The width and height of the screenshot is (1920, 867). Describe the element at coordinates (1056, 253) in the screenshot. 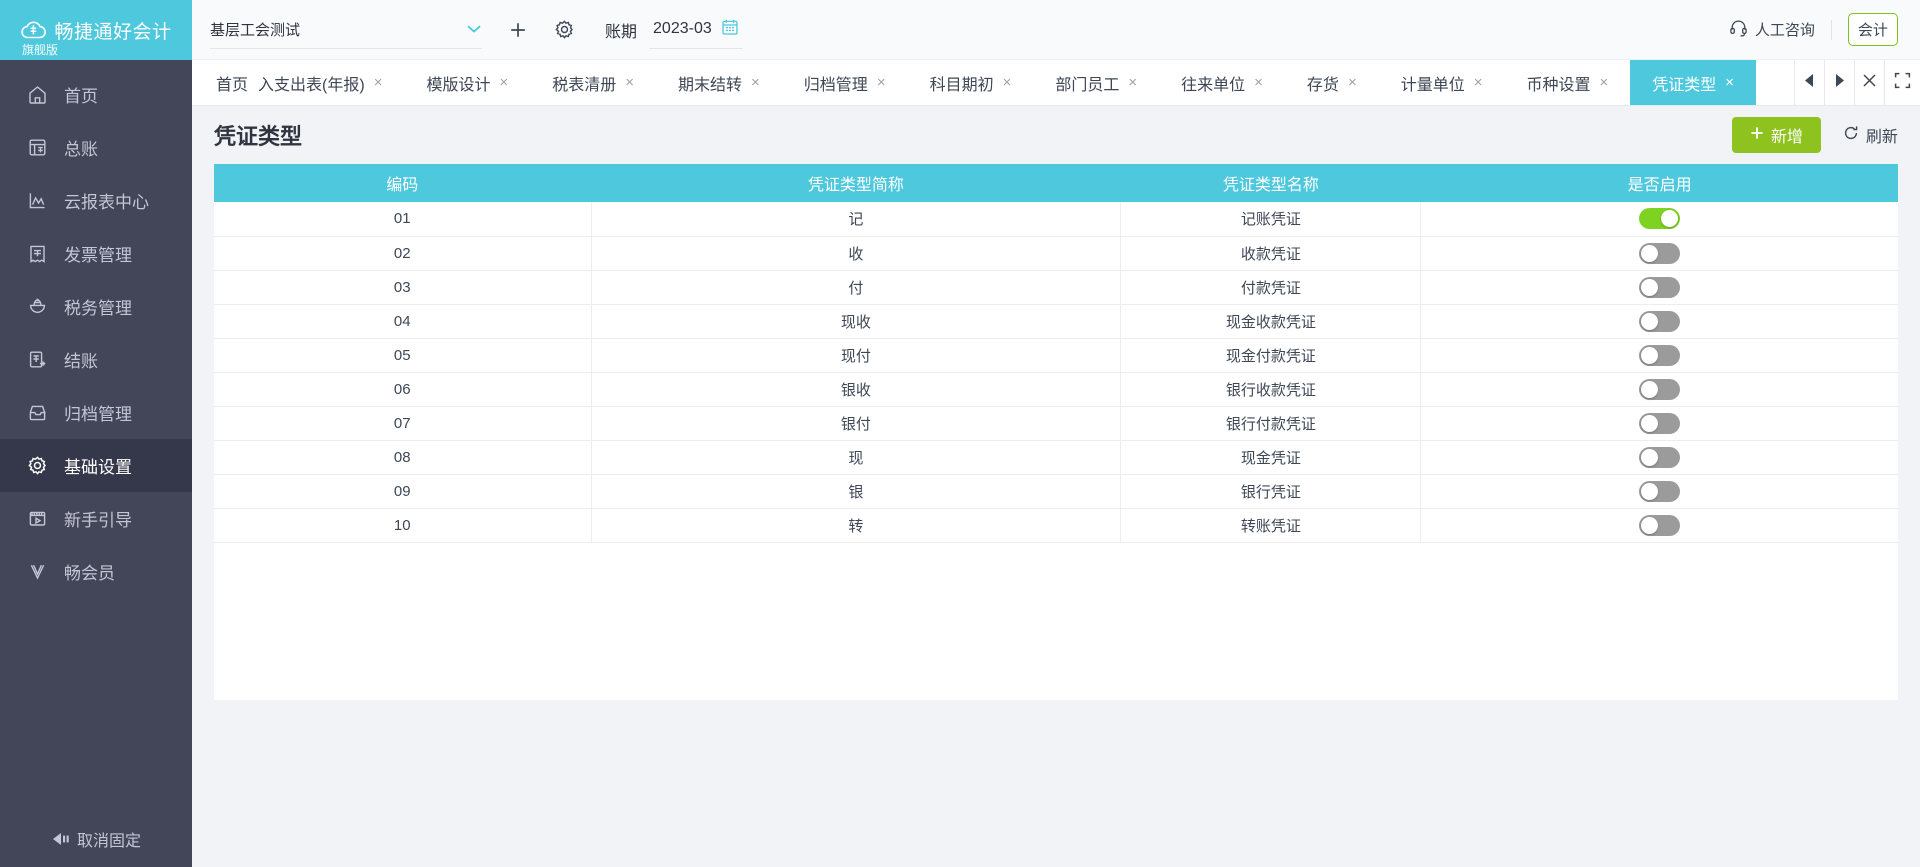

I see `table-row: 02 收 收款凭证` at that location.